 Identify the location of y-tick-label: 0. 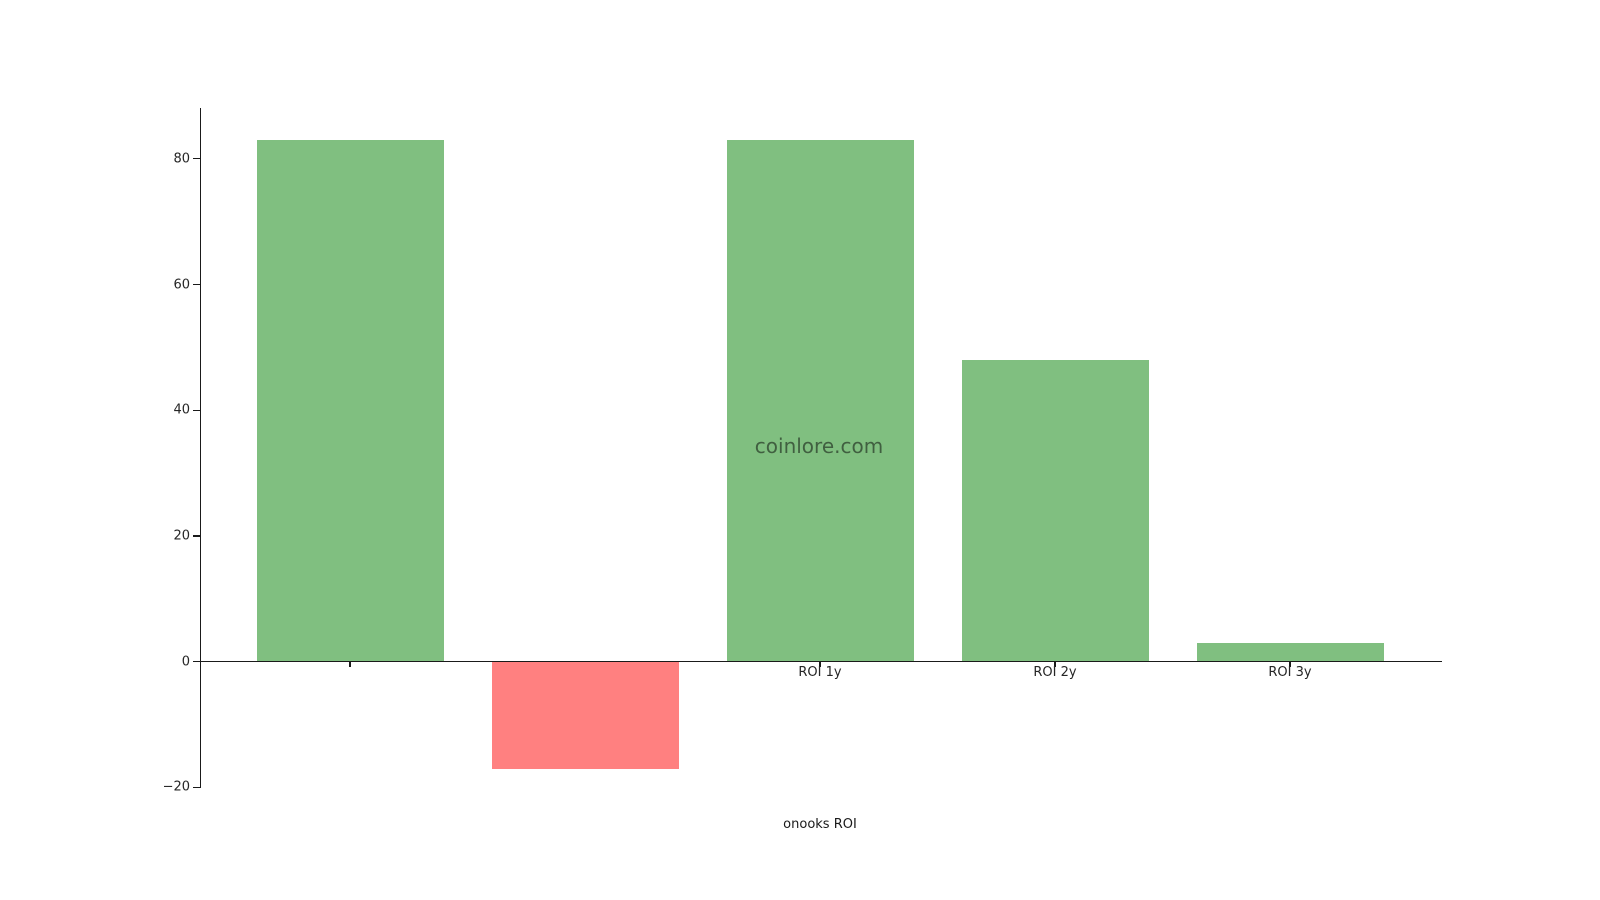
(185, 662).